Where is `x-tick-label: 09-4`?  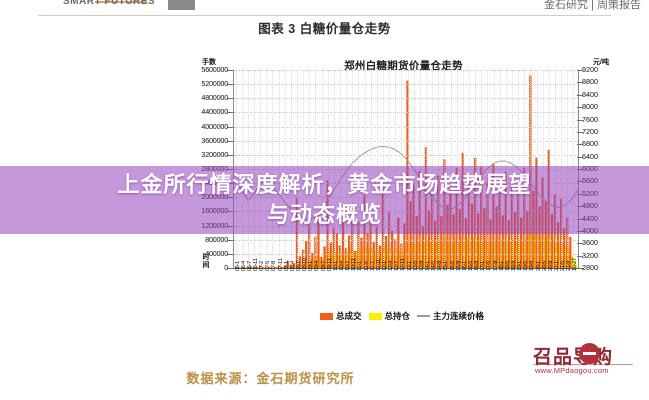
x-tick-label: 09-4 is located at coordinates (317, 266).